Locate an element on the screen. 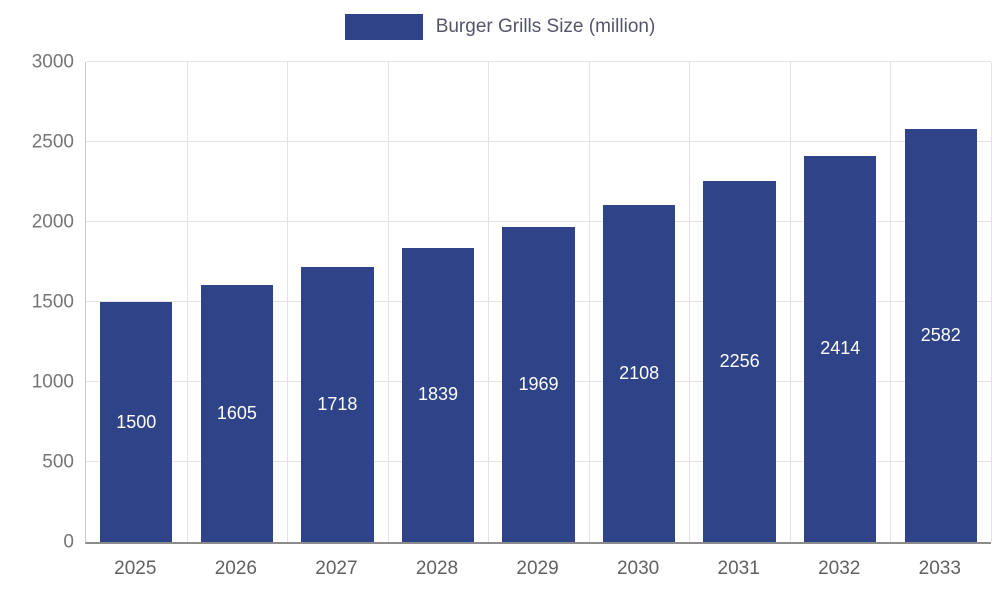 This screenshot has height=600, width=1000. x-axis: 2025 2026 2027 2028 2029 2030 2031 2032 2033 is located at coordinates (537, 569).